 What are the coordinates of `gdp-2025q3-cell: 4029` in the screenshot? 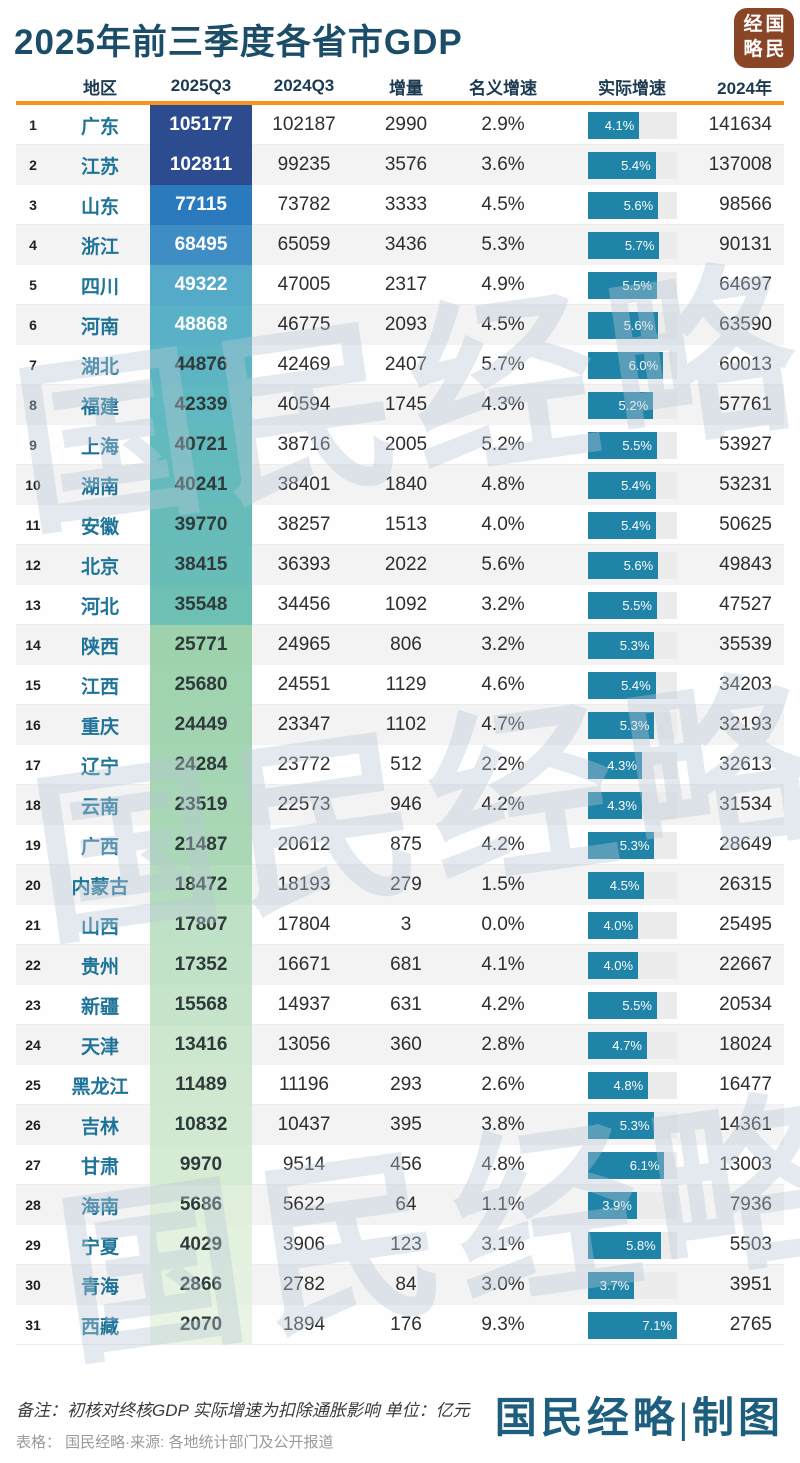 It's located at (201, 1245).